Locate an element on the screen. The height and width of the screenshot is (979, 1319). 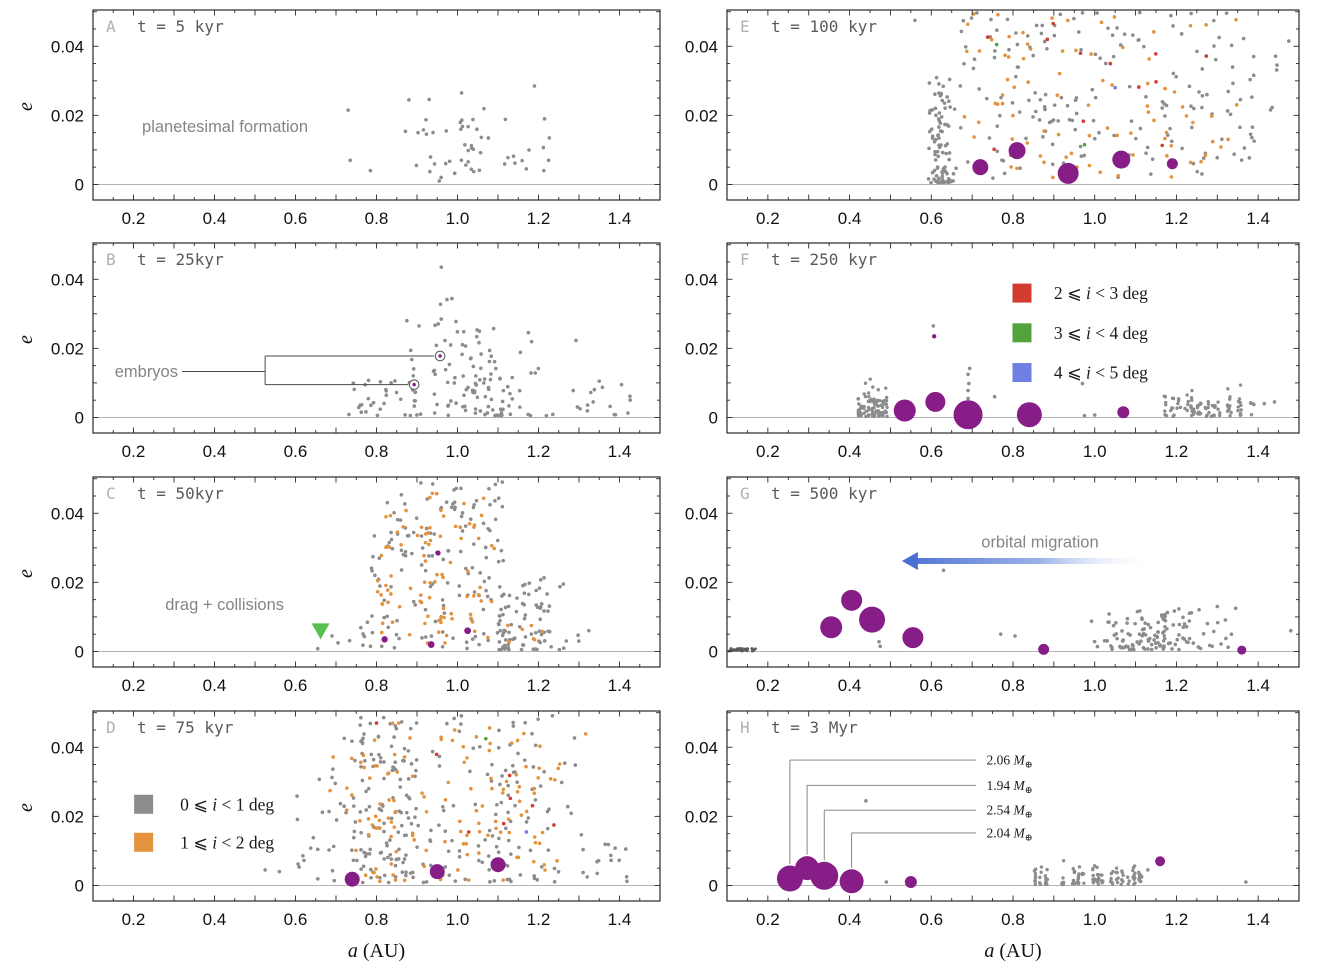
embryo-circle-marker is located at coordinates (414, 384).